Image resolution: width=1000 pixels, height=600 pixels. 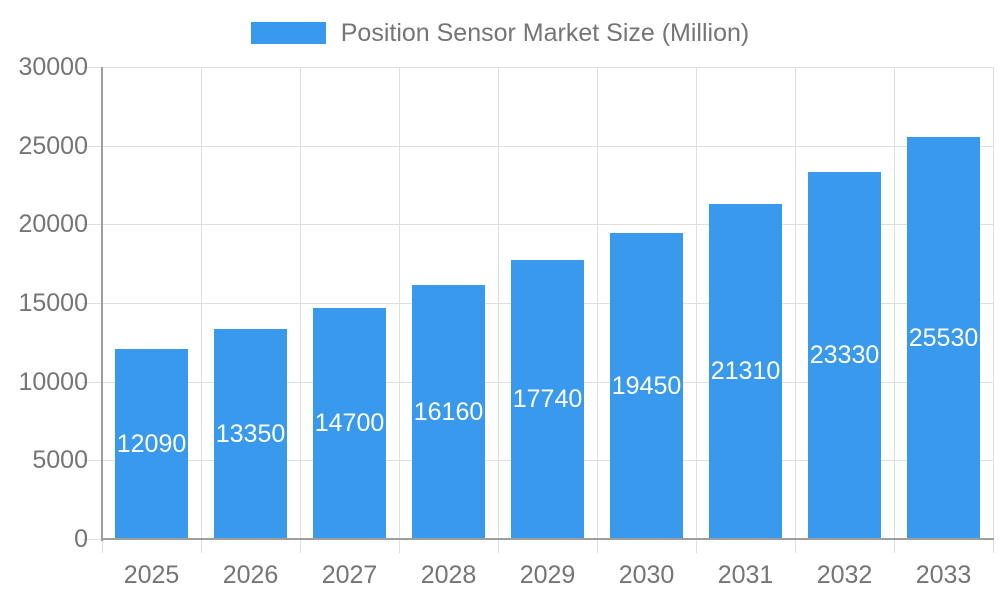 I want to click on bar-value-label: 14700, so click(x=349, y=423).